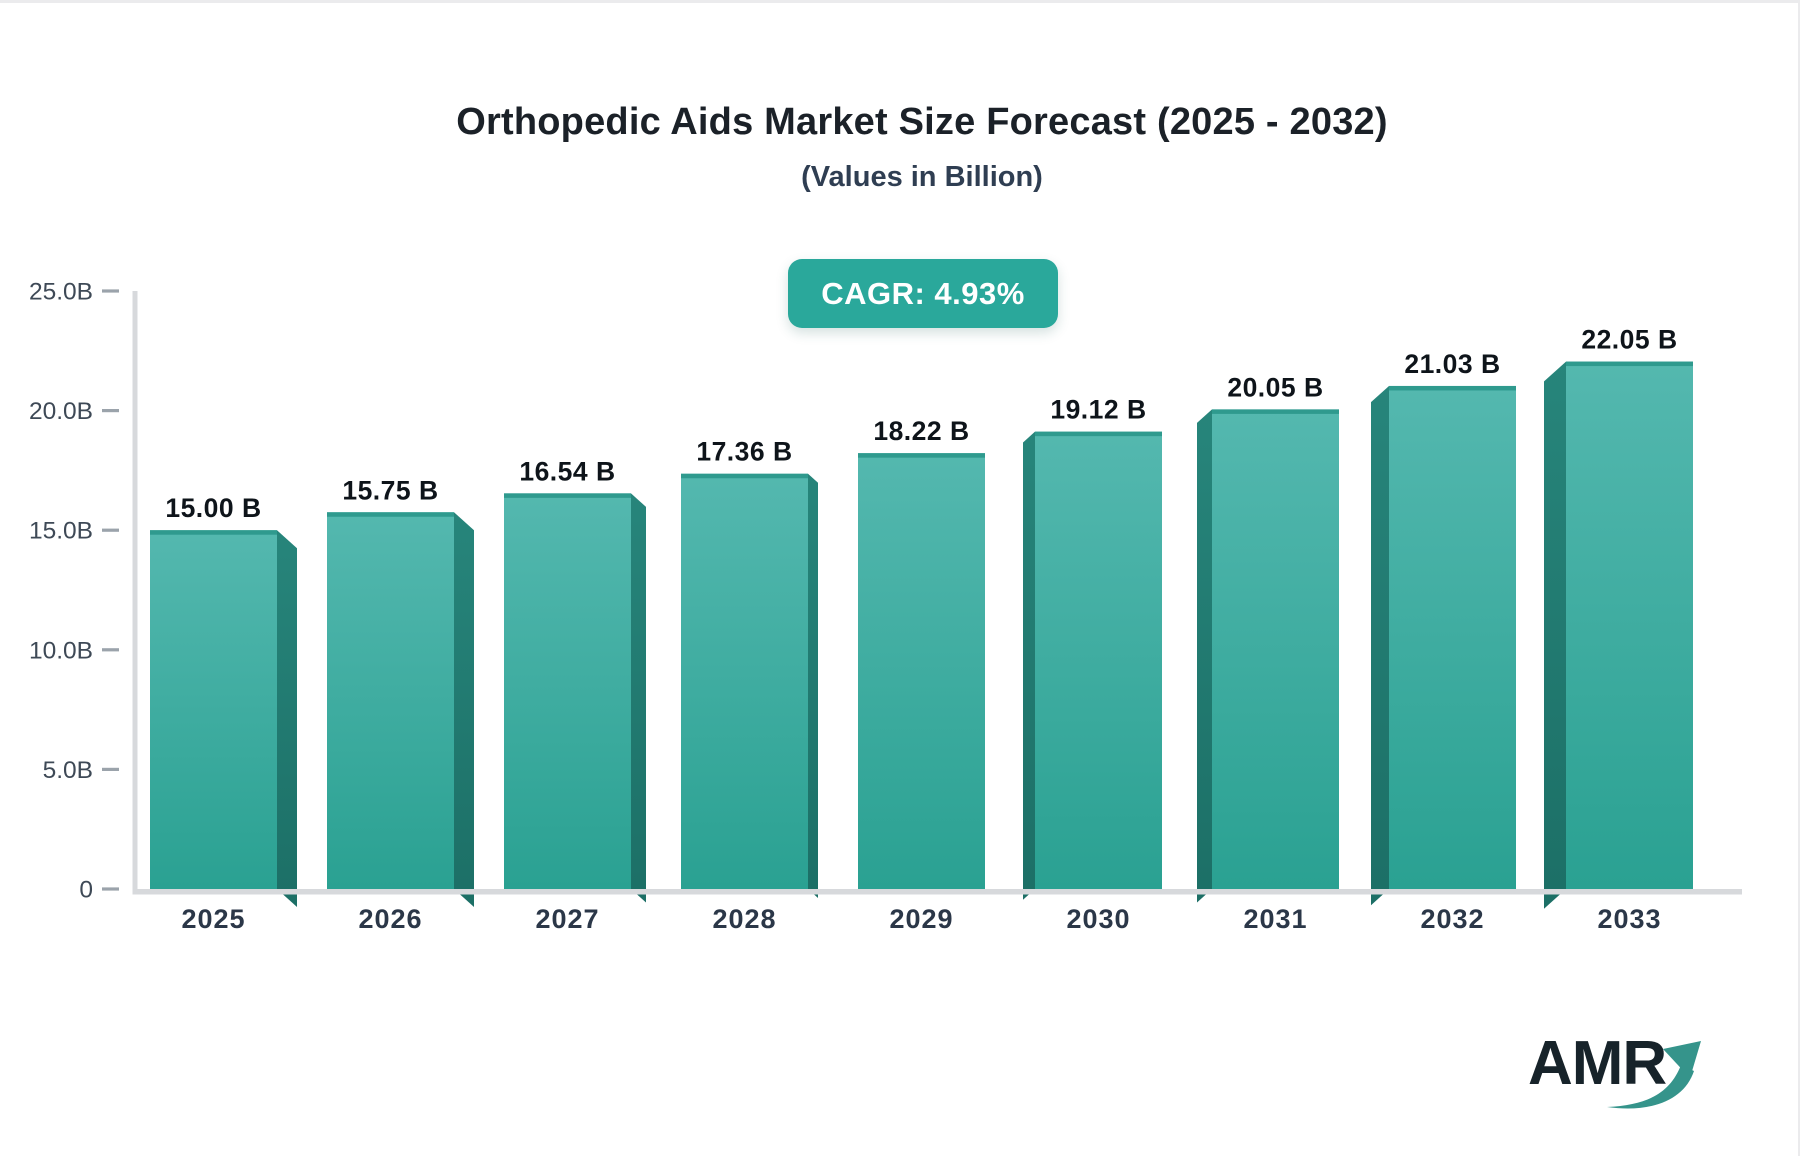 The width and height of the screenshot is (1800, 1159). Describe the element at coordinates (1452, 388) in the screenshot. I see `bar-top-edge-2032` at that location.